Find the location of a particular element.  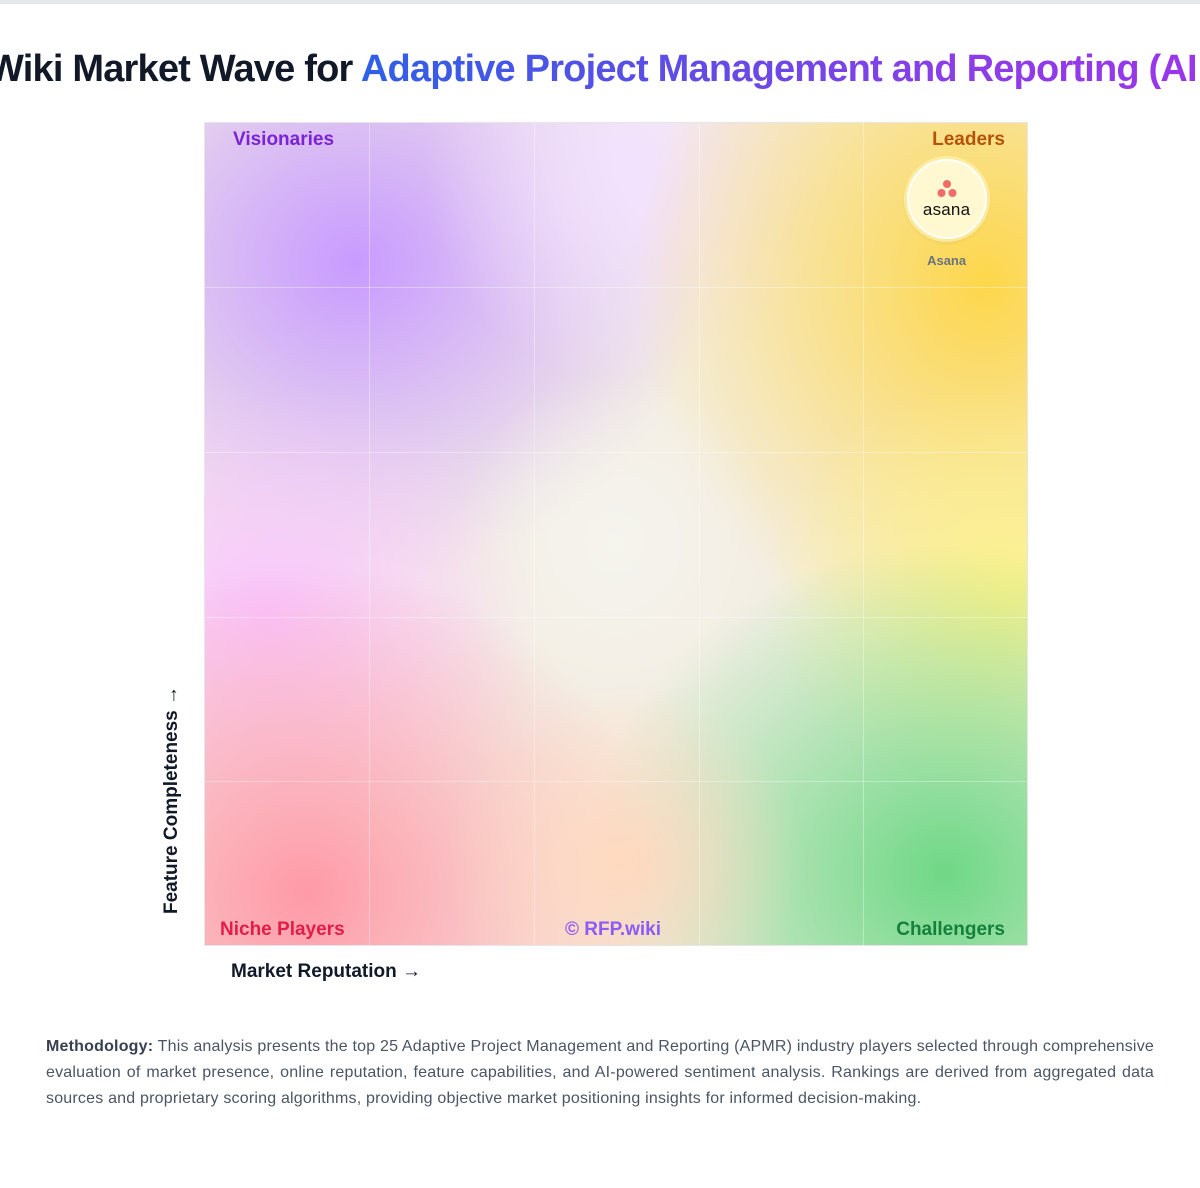

asana-dots-icon is located at coordinates (947, 188).